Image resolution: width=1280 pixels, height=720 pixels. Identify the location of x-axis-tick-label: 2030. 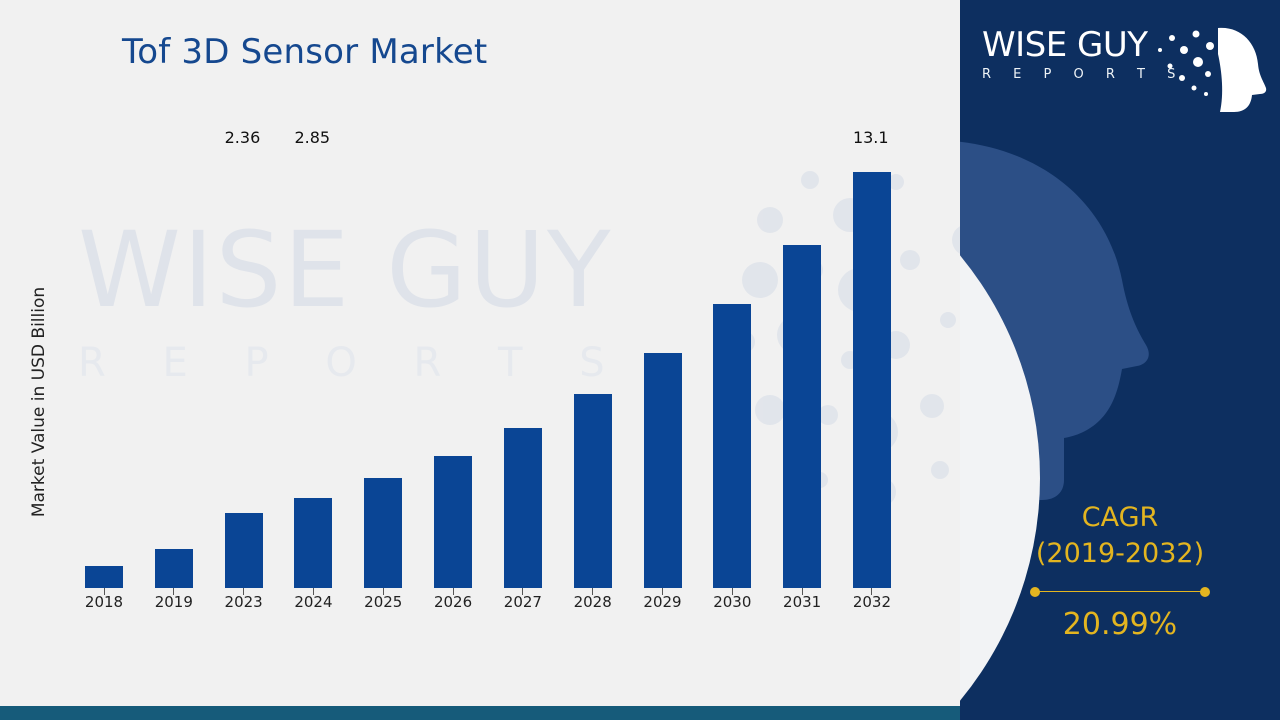
(732, 602).